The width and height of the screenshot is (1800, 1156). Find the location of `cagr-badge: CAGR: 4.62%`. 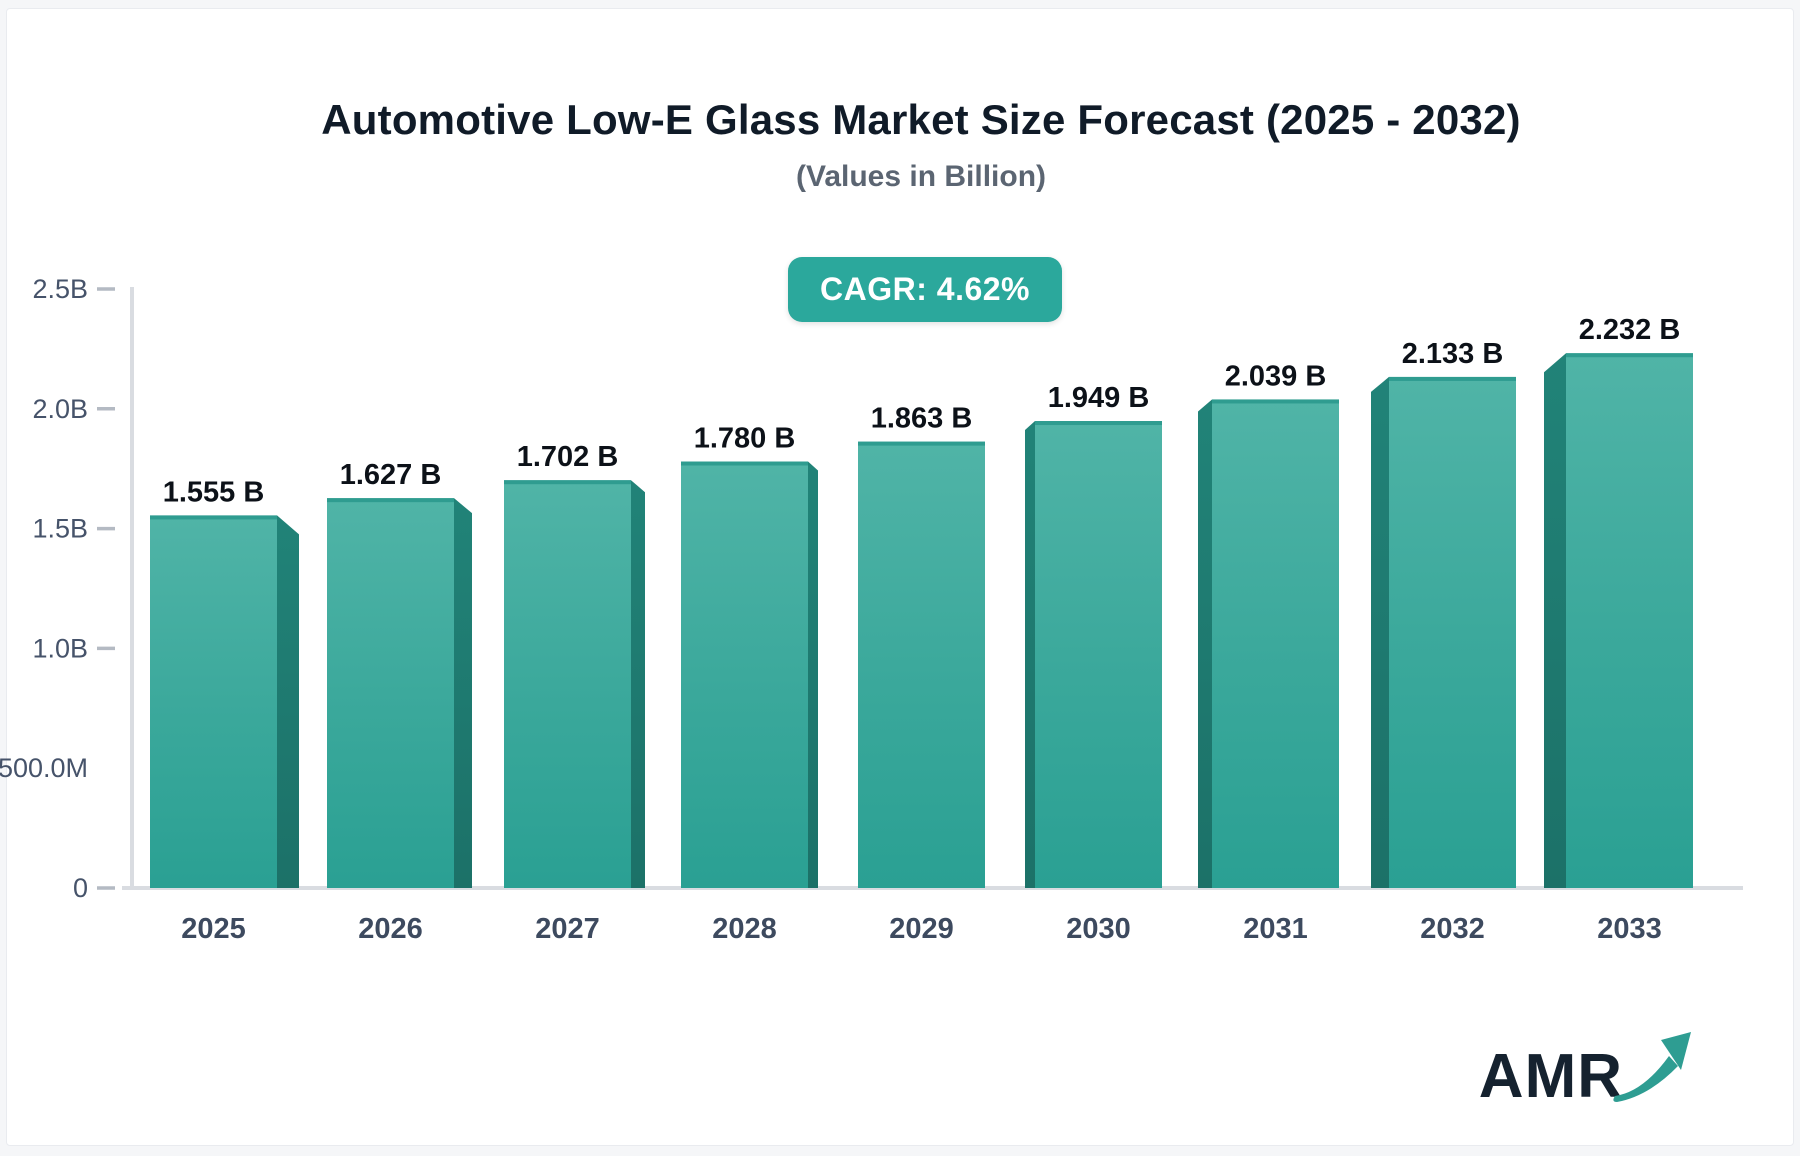

cagr-badge: CAGR: 4.62% is located at coordinates (925, 289).